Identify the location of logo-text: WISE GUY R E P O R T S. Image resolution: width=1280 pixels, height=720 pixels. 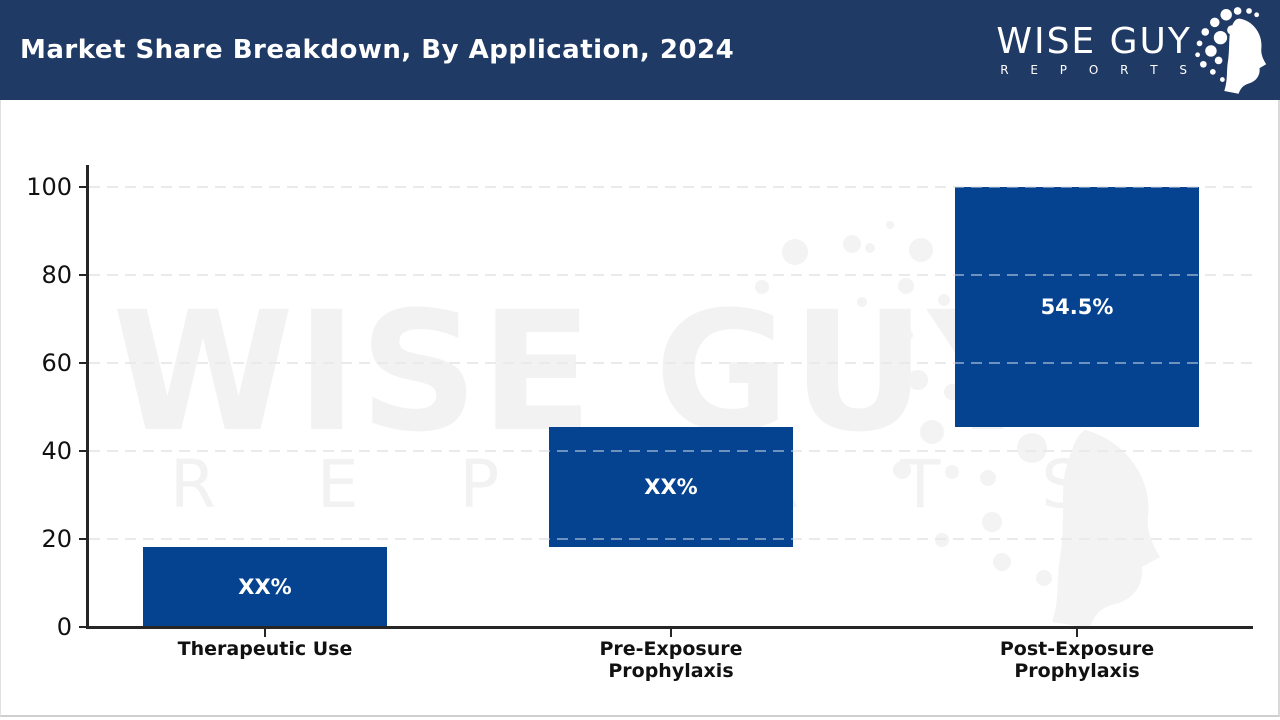
(1094, 50).